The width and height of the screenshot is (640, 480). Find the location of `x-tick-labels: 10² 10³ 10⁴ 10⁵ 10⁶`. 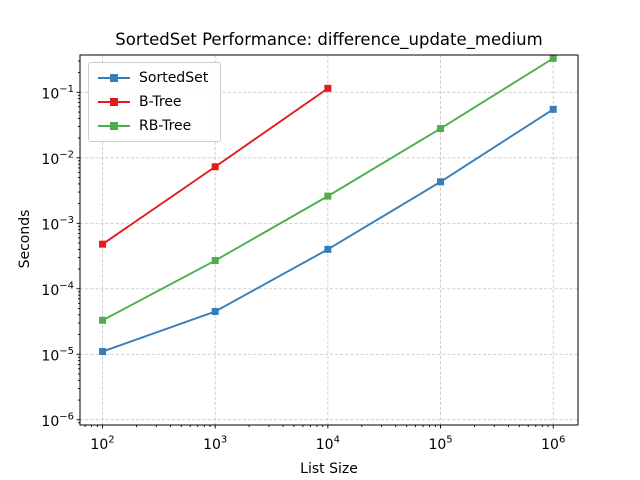

x-tick-labels: 10² 10³ 10⁴ 10⁵ 10⁶ is located at coordinates (327, 444).